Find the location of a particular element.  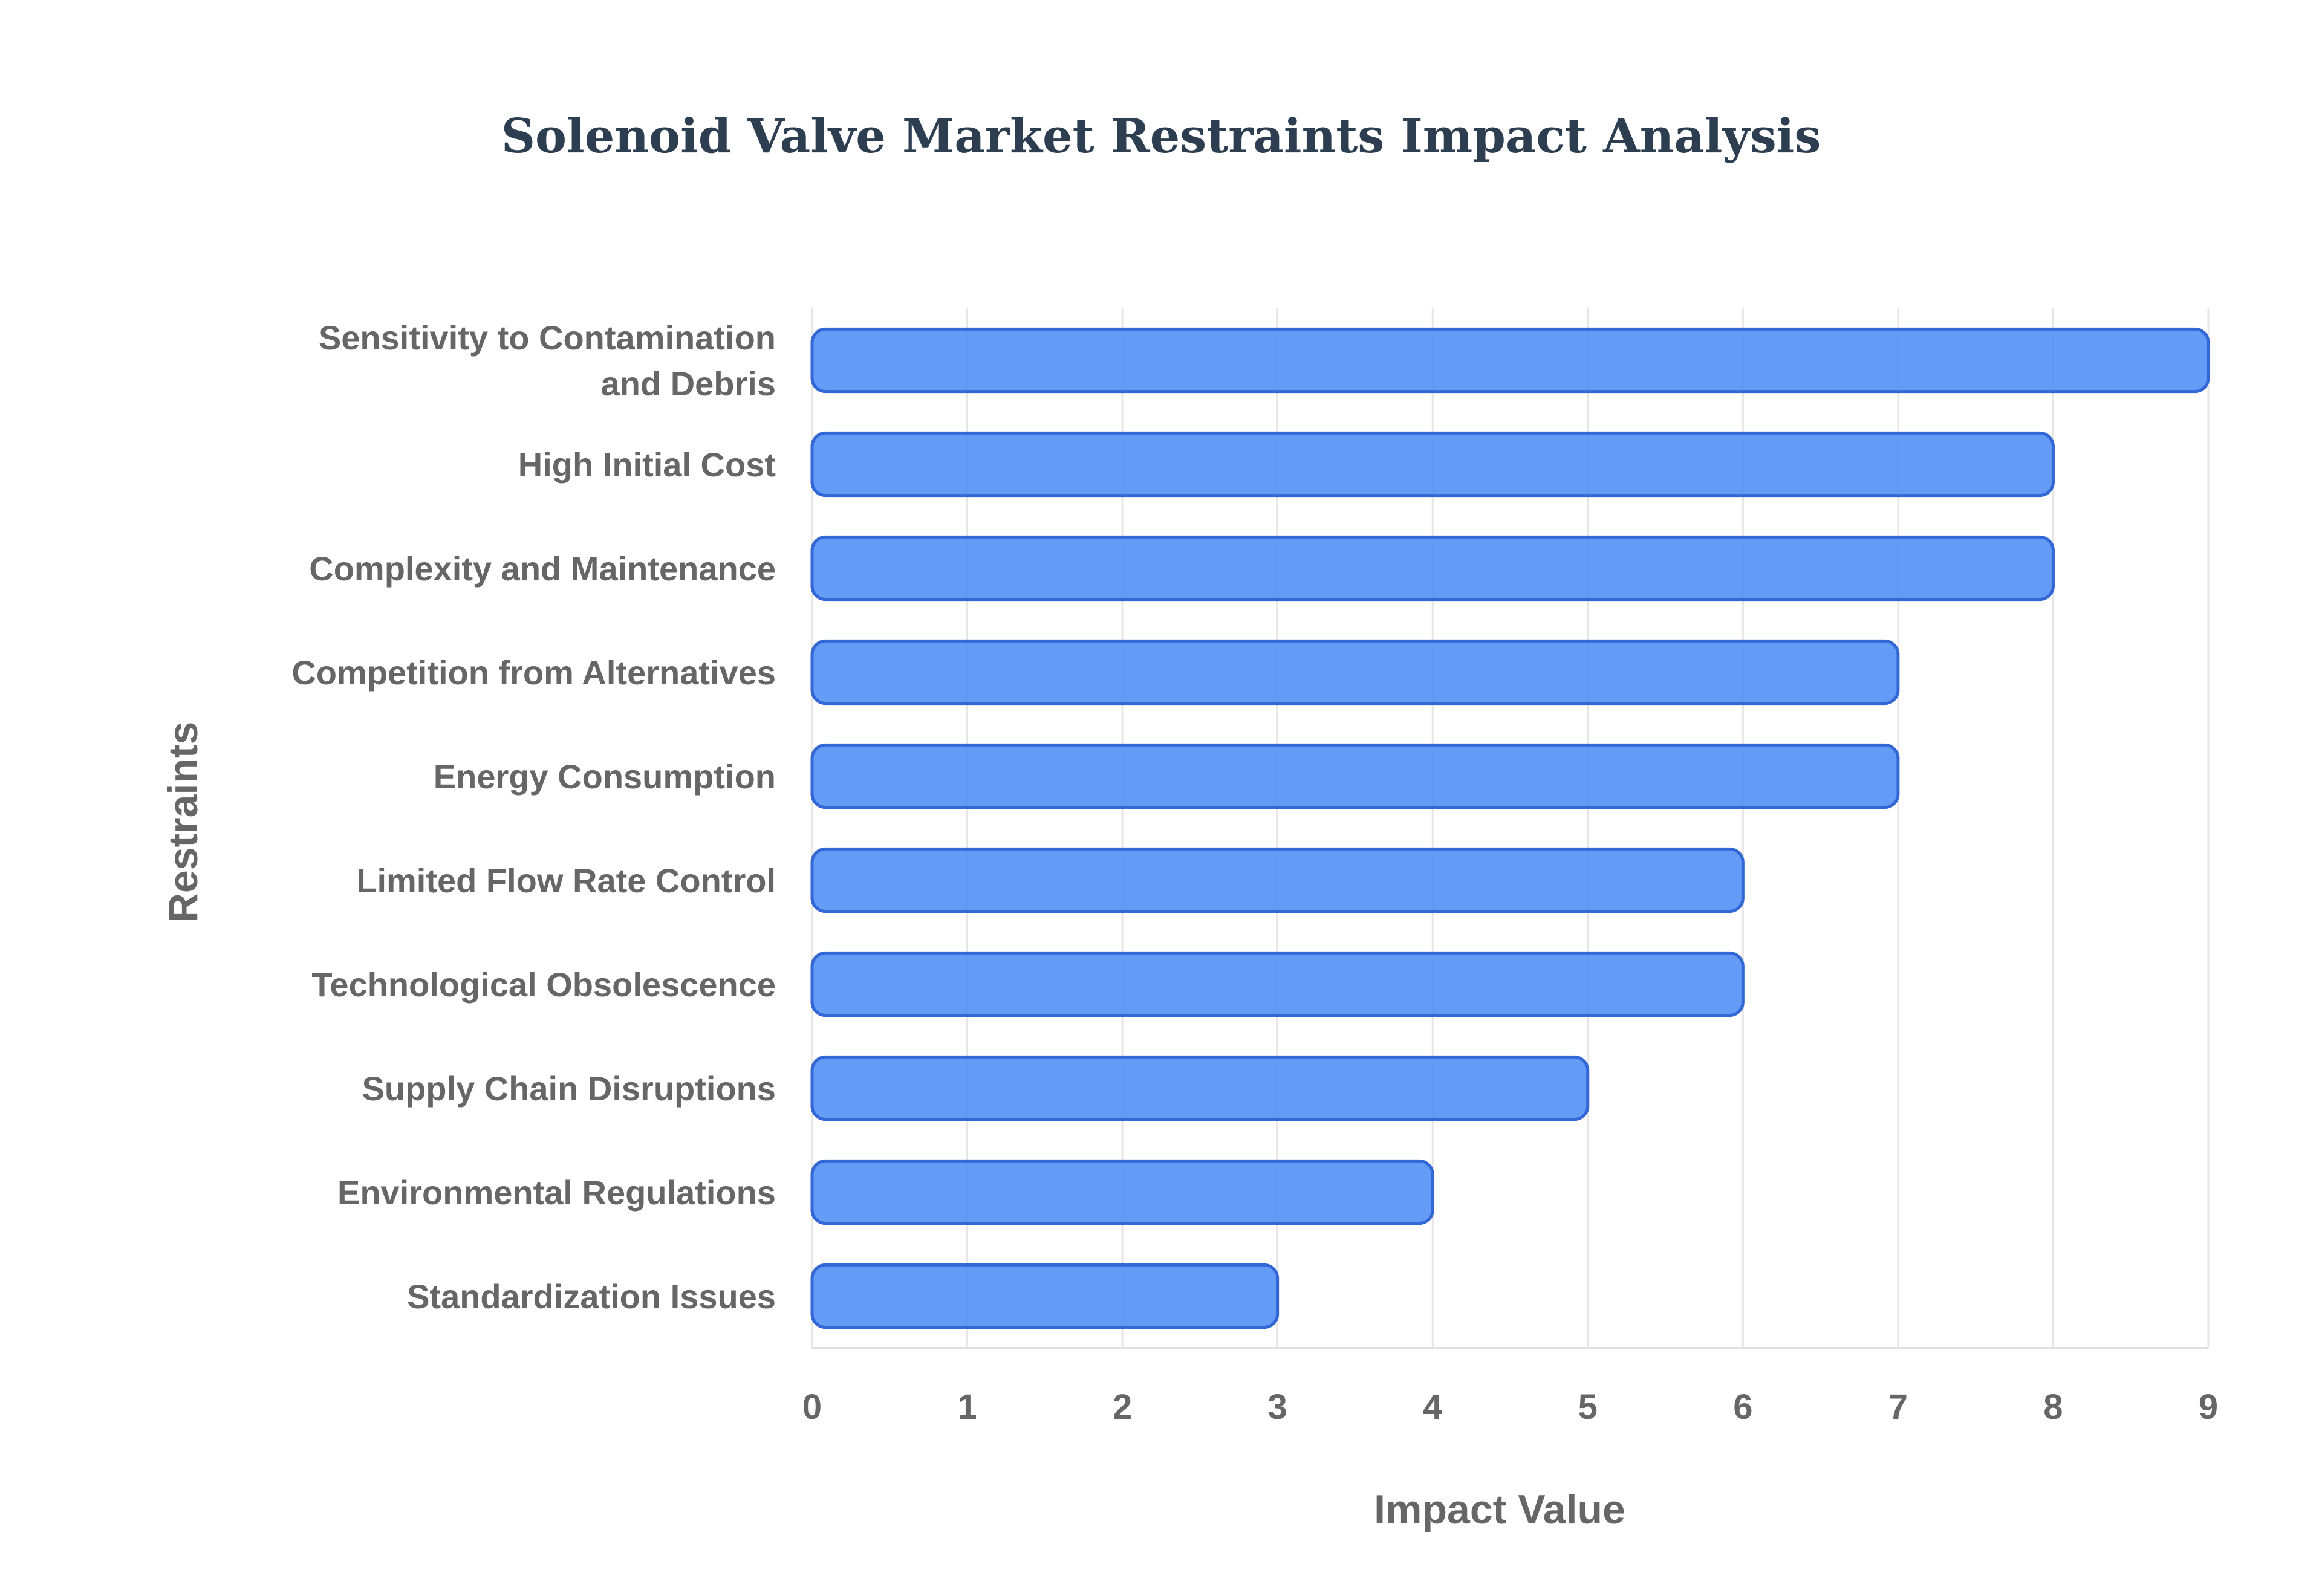

category-label: Environmental Regulations is located at coordinates (556, 1192).